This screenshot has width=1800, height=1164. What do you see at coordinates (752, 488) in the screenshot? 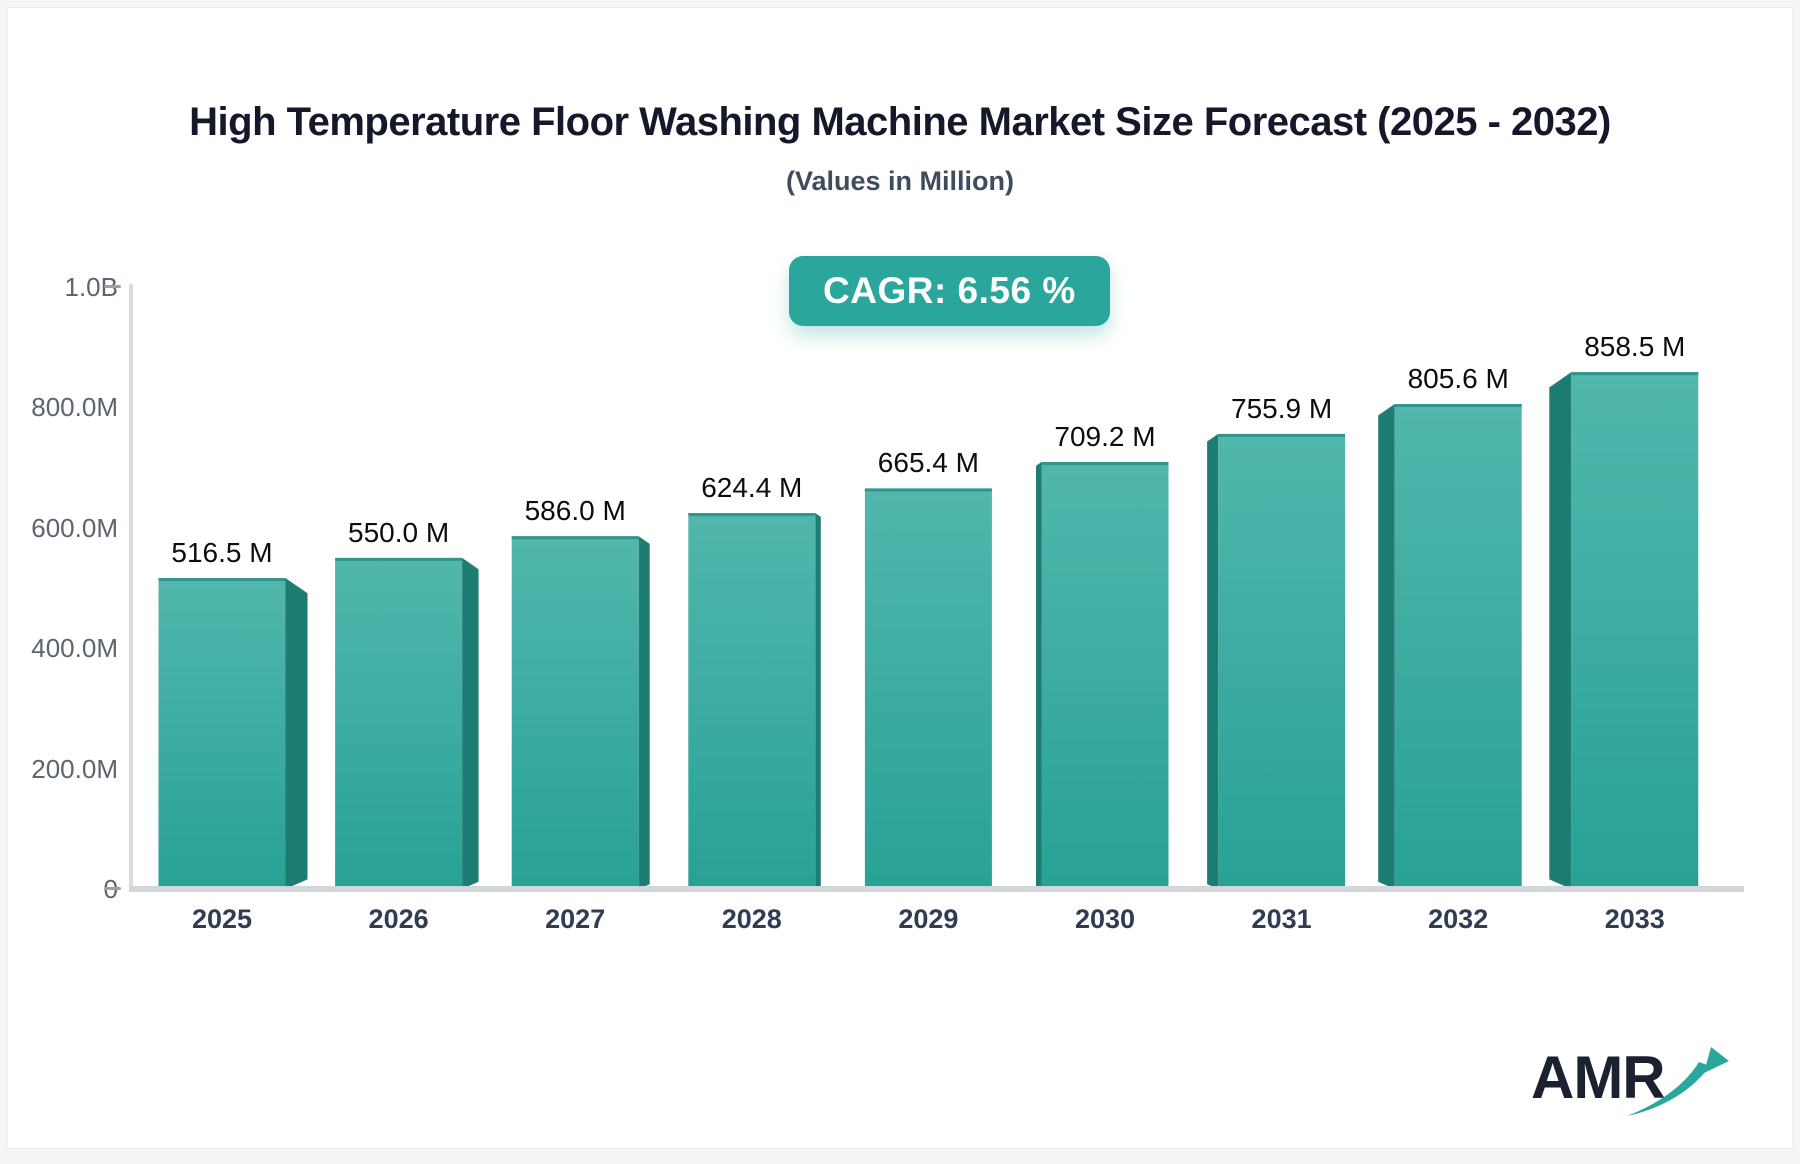
I see `bar-value-label-2028: 624.4 M` at bounding box center [752, 488].